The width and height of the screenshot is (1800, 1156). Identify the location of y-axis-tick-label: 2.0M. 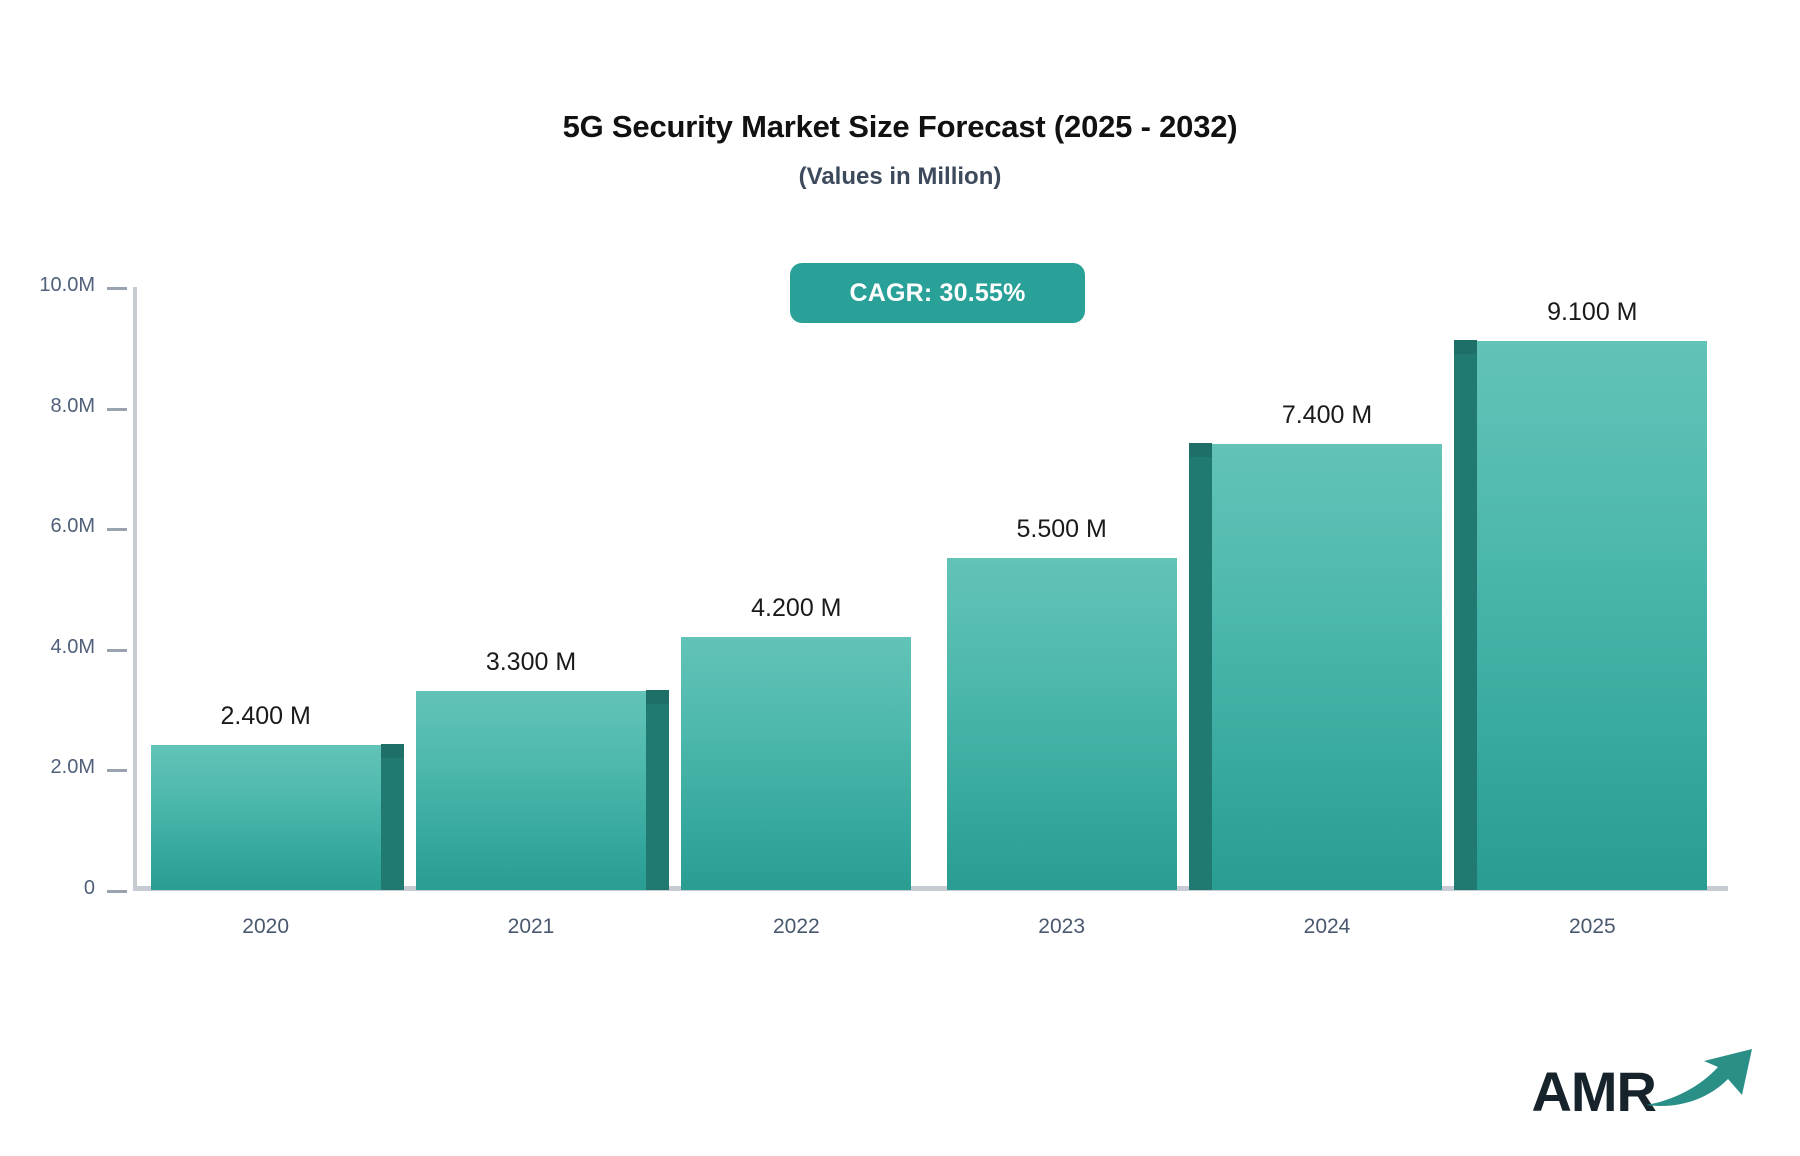
(72, 767).